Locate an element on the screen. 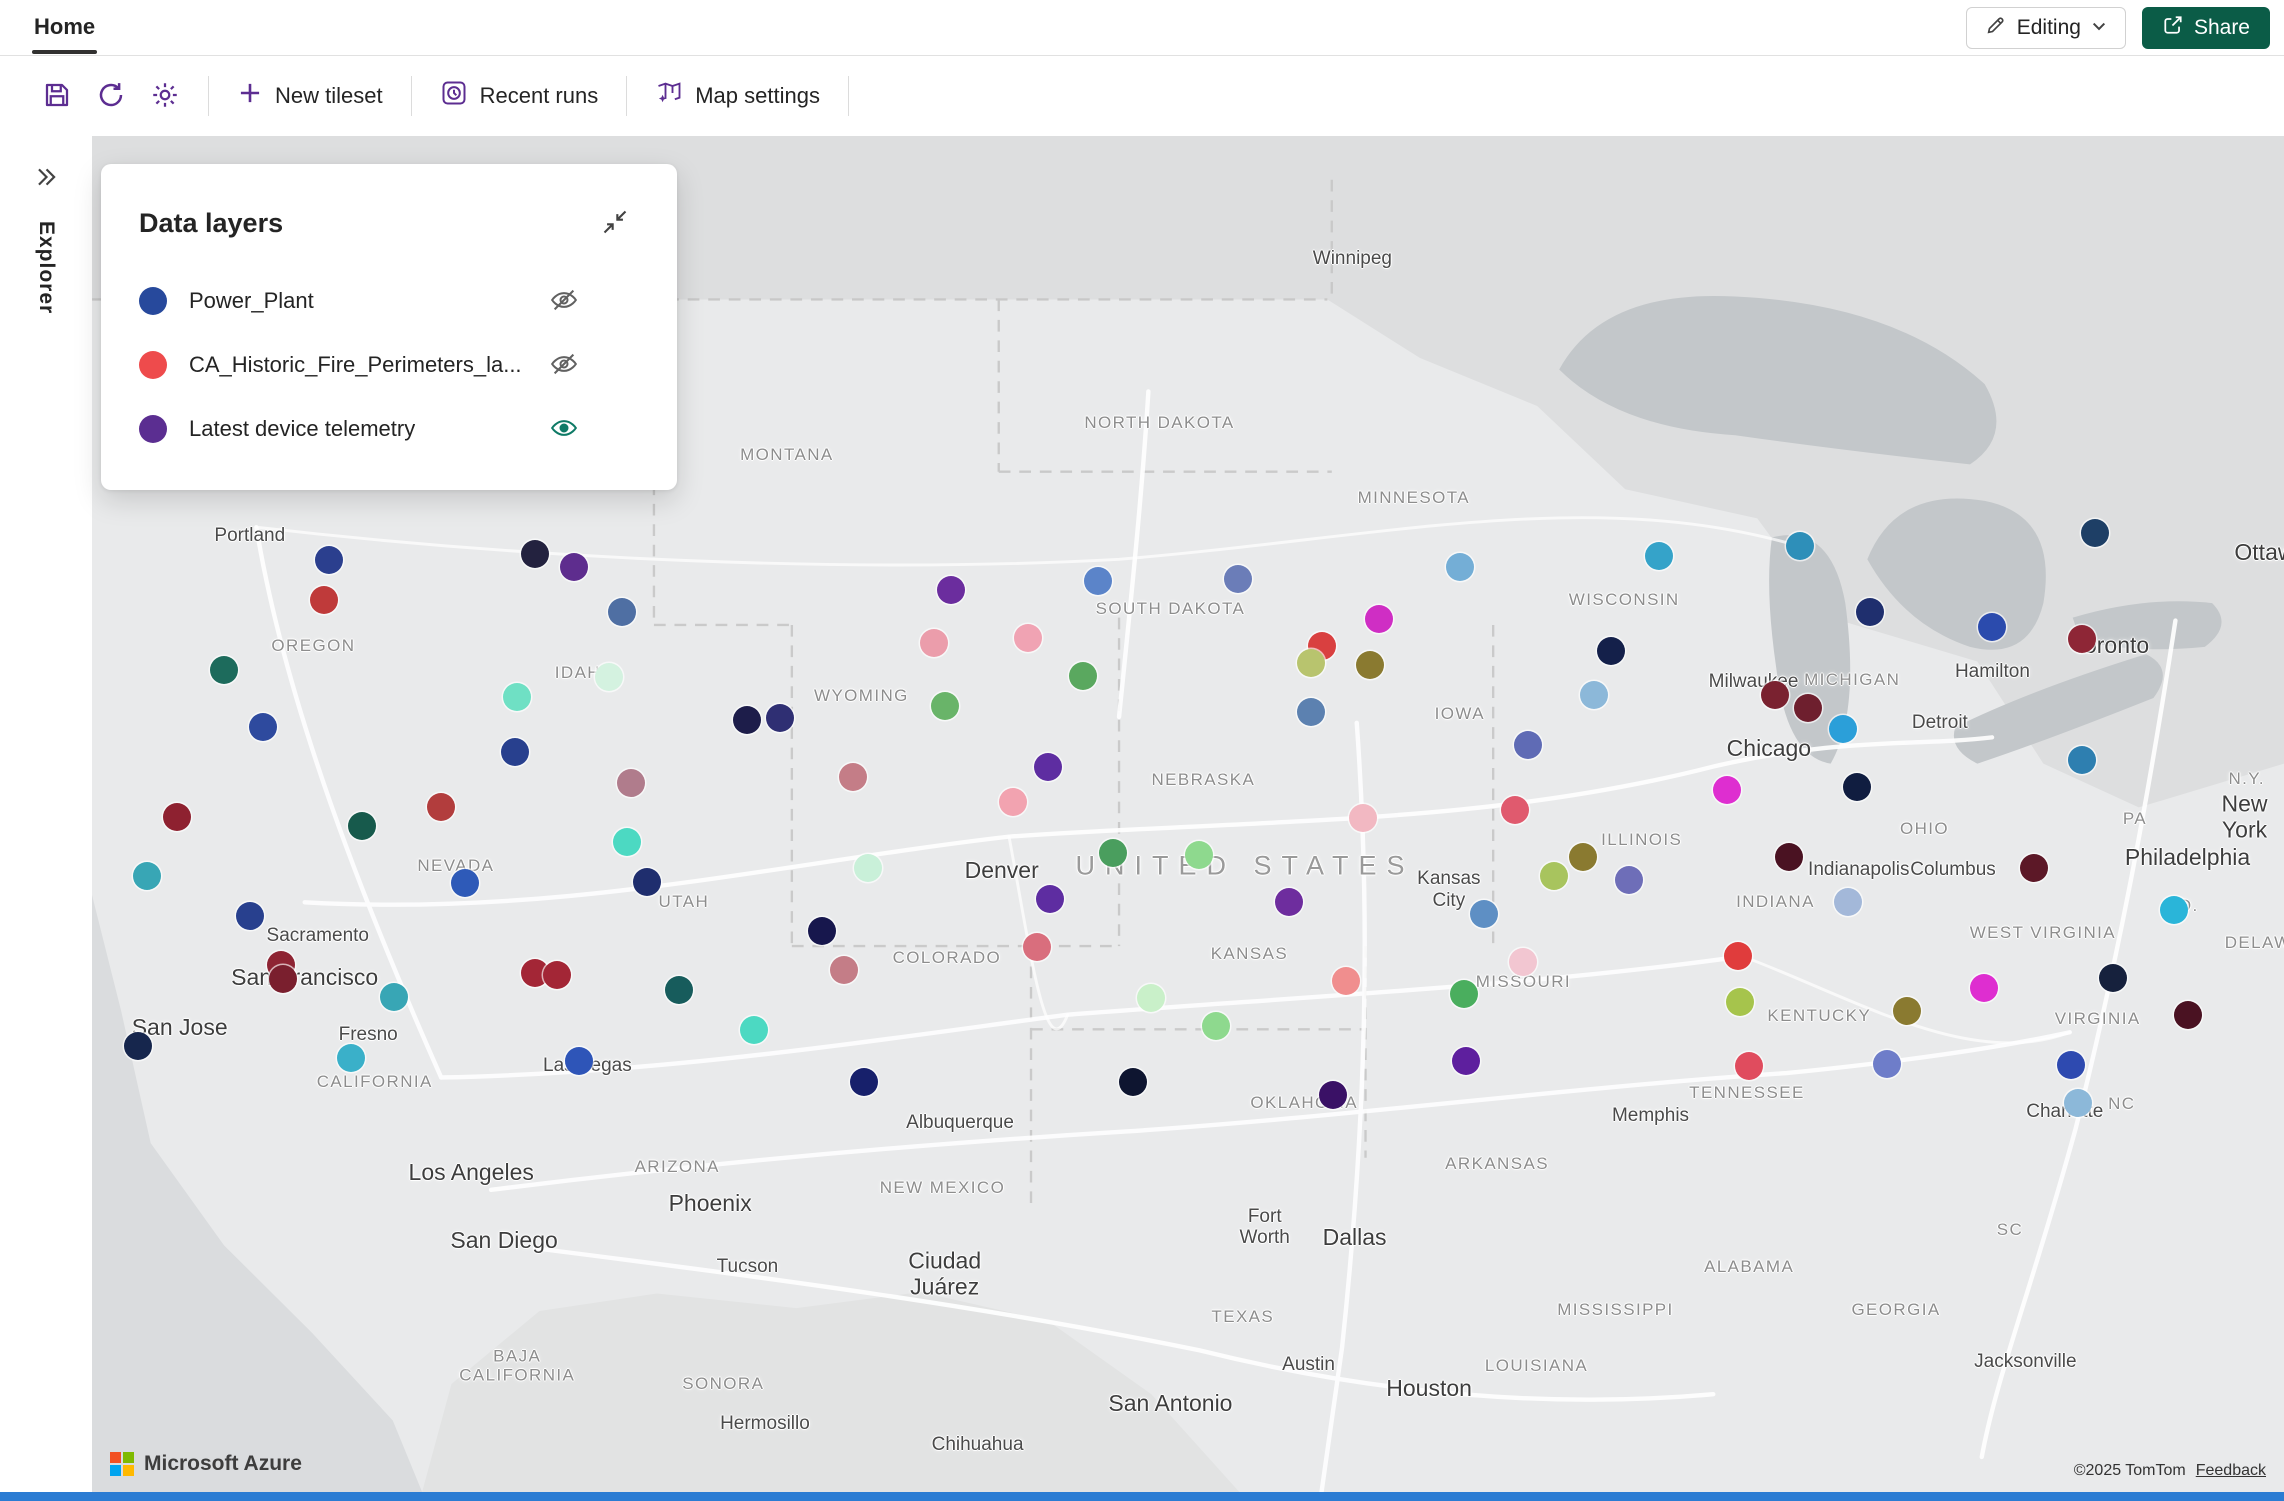 This screenshot has height=1501, width=2284. settings-button is located at coordinates (165, 96).